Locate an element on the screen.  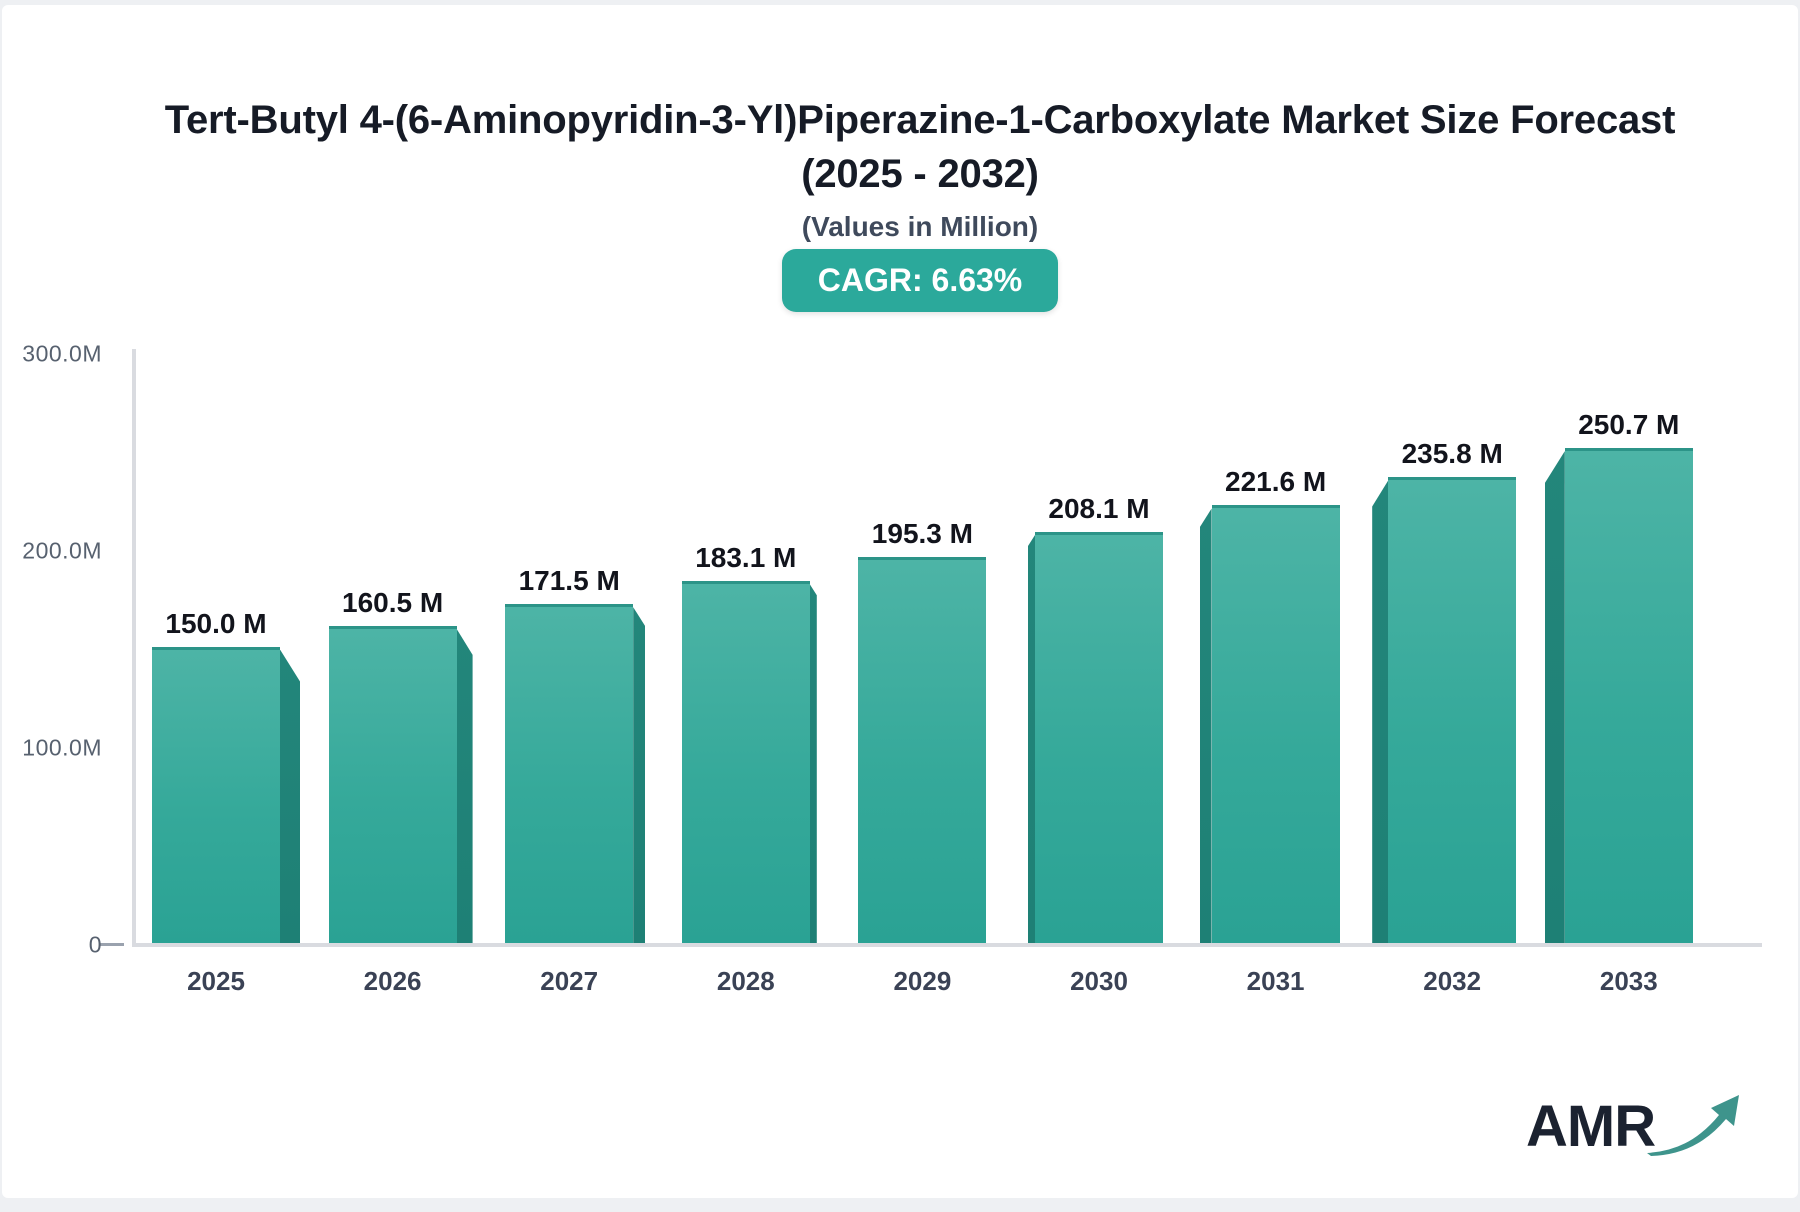
bar-value-label: 183.1 M is located at coordinates (746, 558).